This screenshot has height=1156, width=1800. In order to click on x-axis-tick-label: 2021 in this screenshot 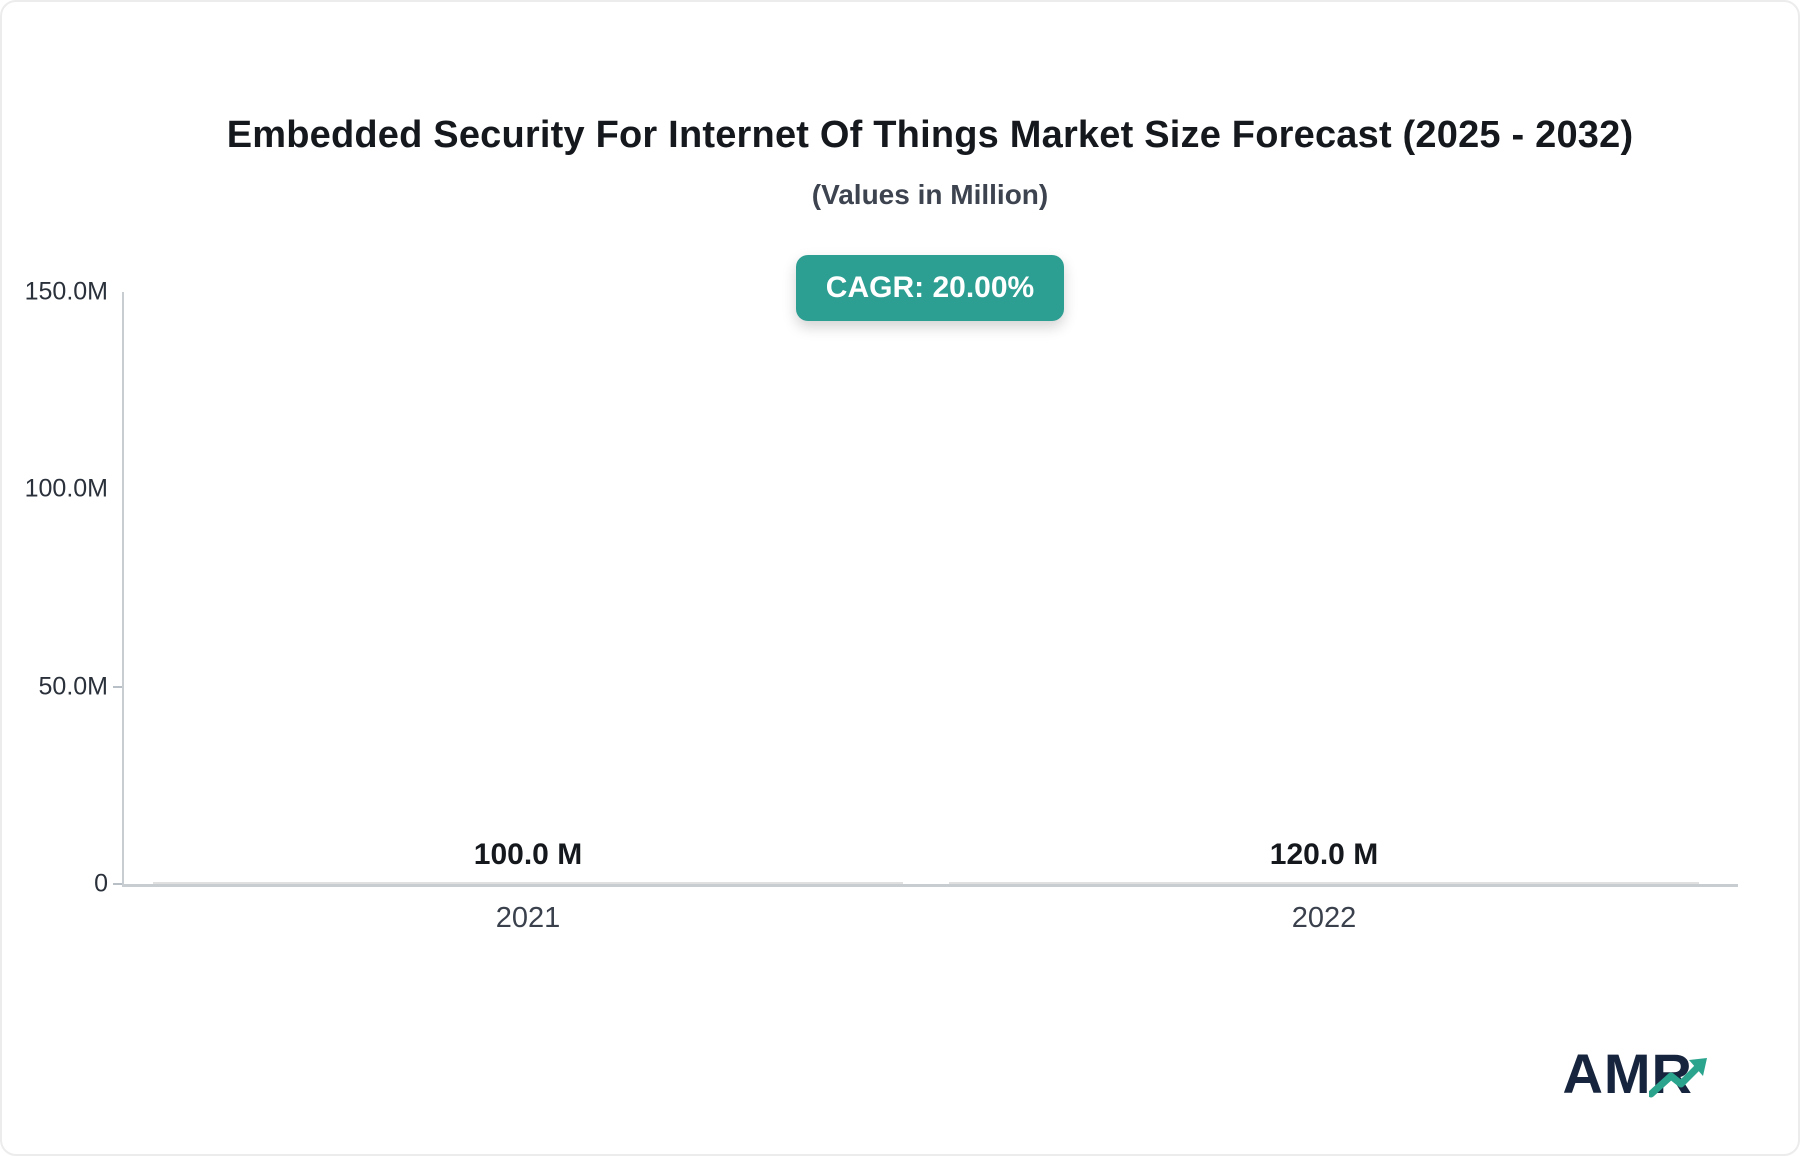, I will do `click(528, 918)`.